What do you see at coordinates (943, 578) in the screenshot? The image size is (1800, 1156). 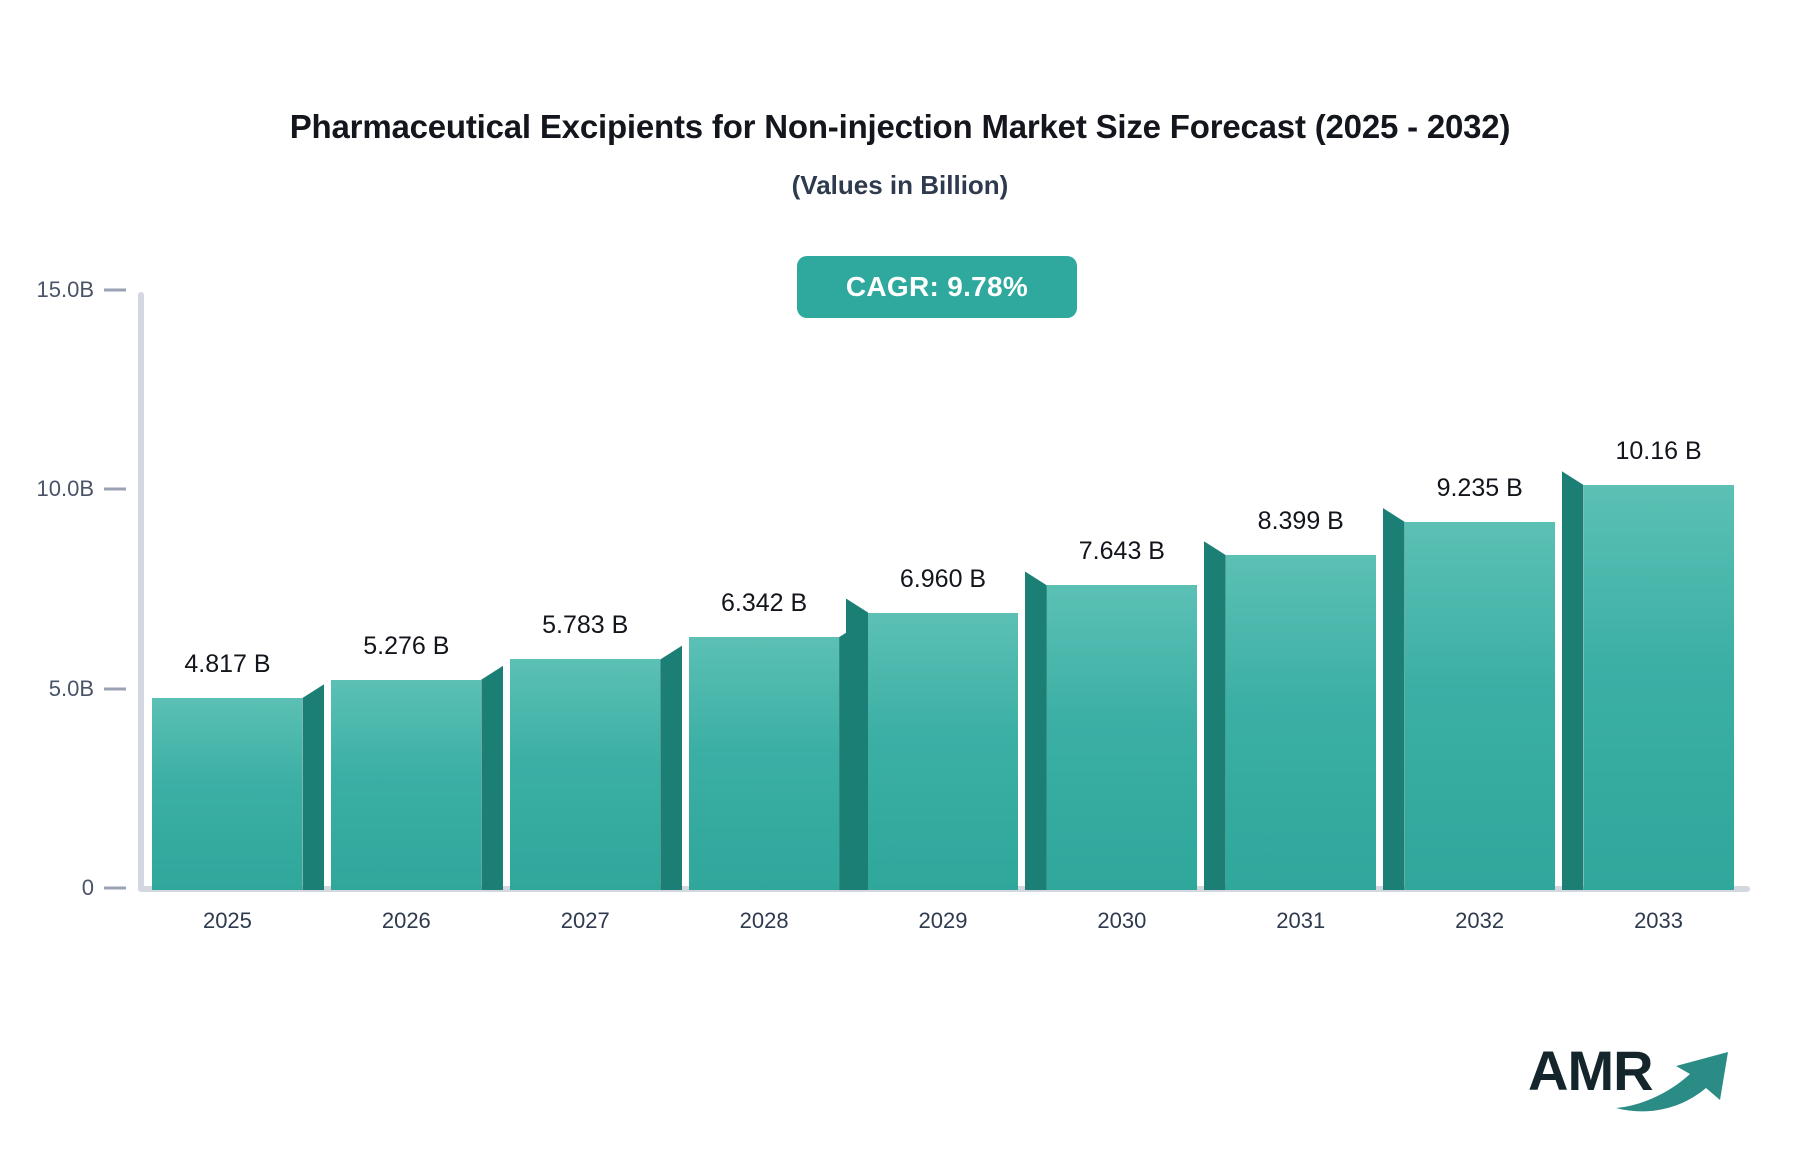 I see `bar-value-label: 6.960 B` at bounding box center [943, 578].